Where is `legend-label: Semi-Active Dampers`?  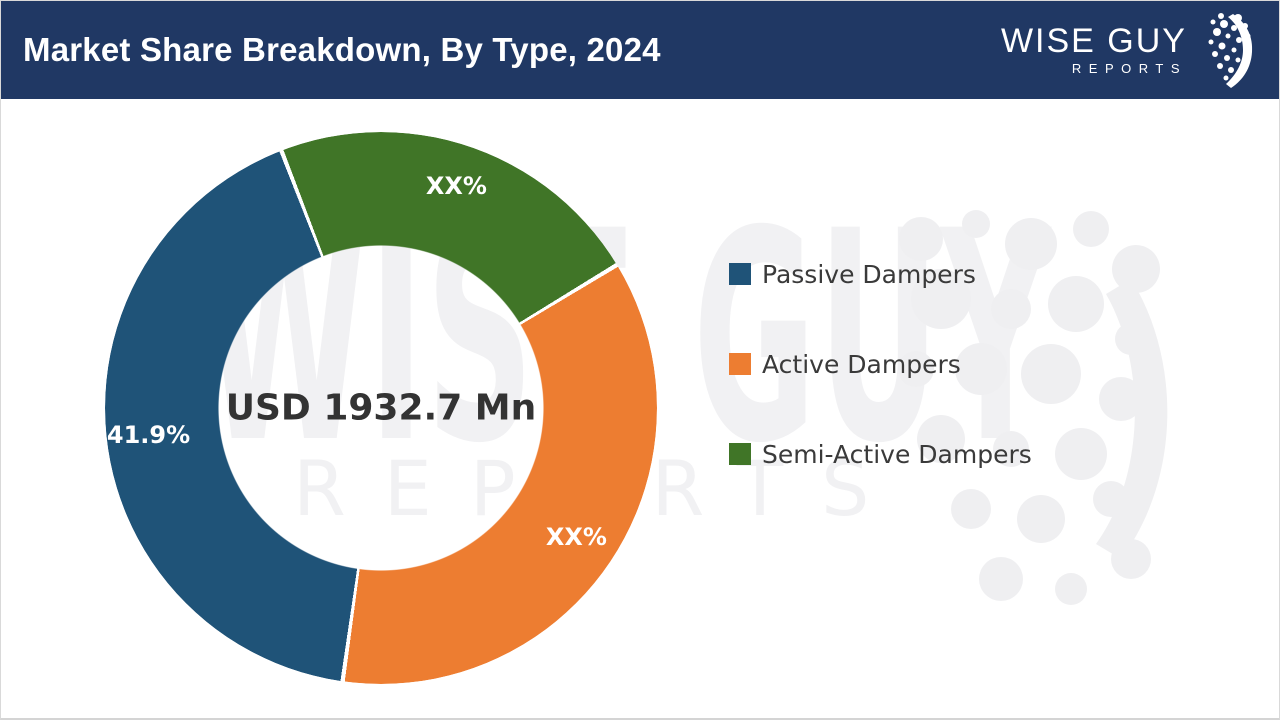 legend-label: Semi-Active Dampers is located at coordinates (897, 454).